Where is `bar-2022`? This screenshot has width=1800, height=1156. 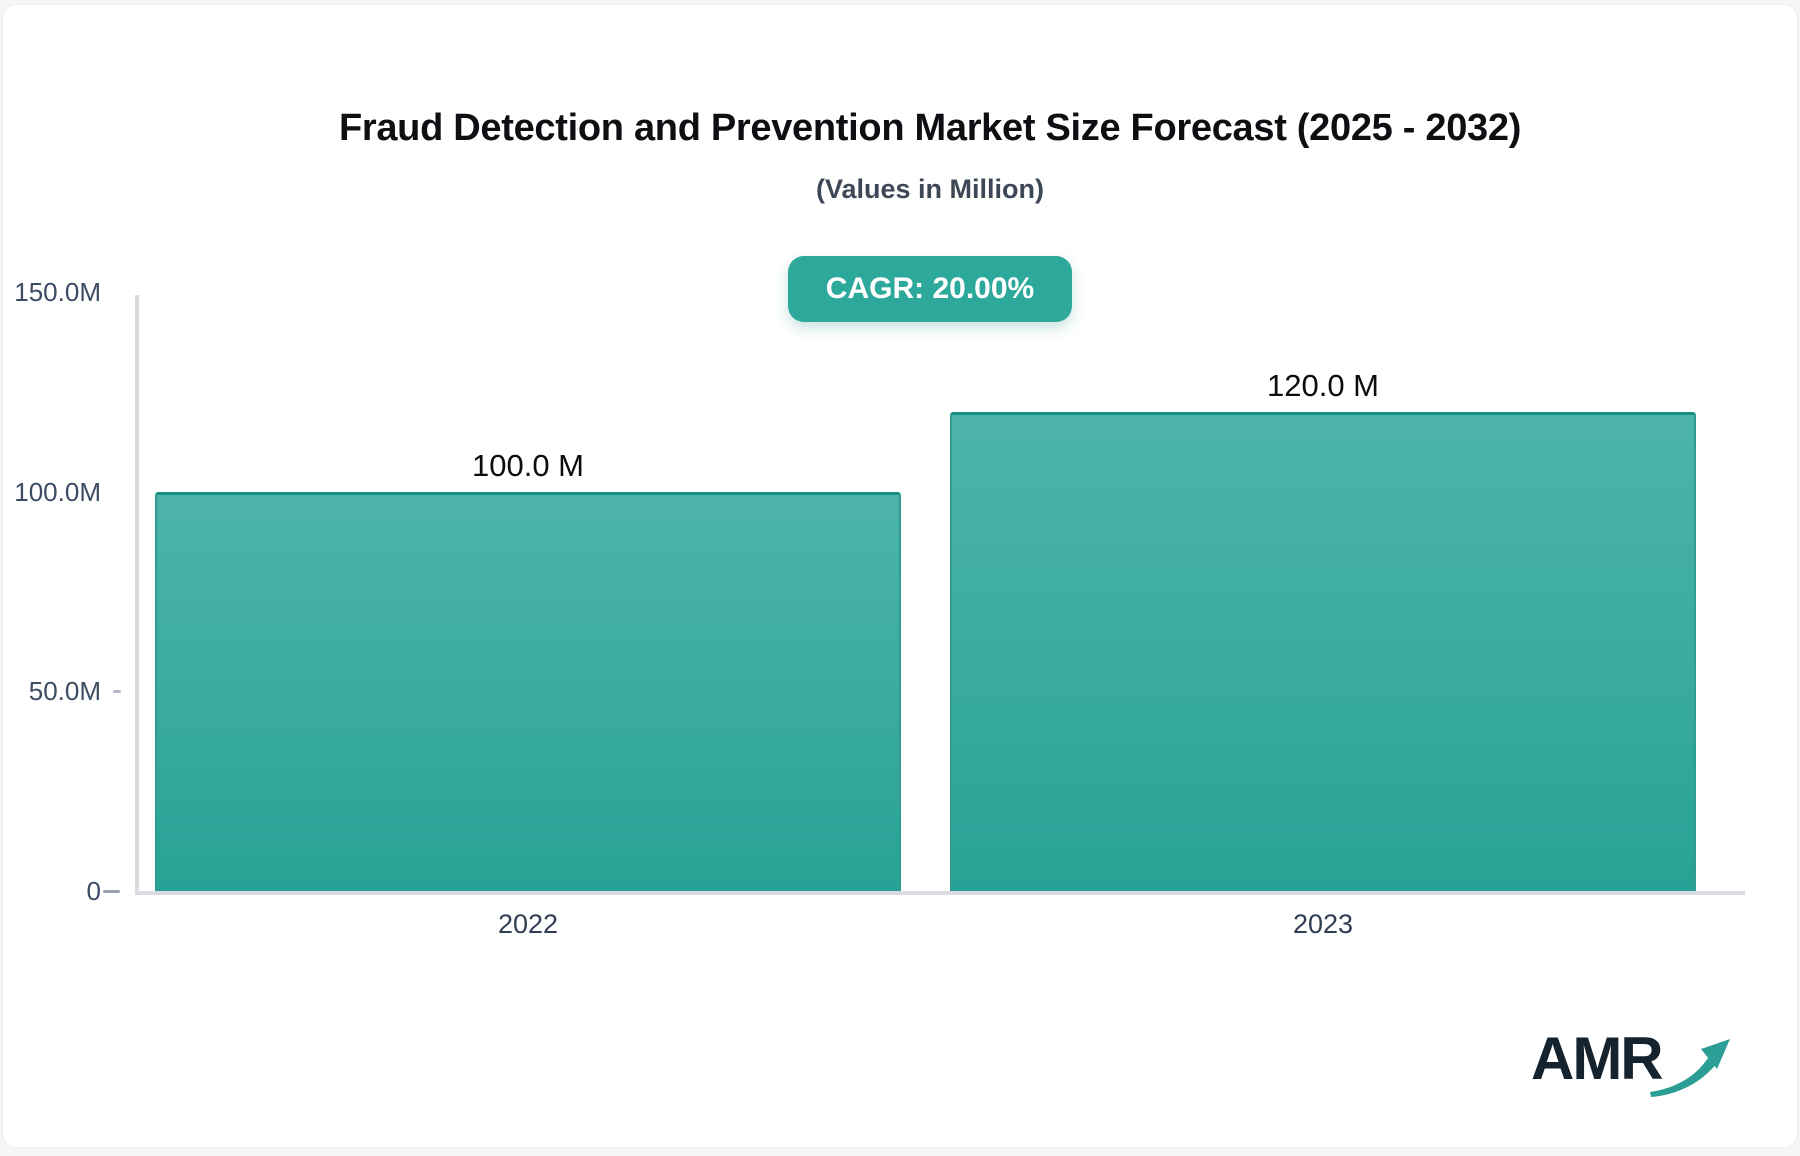 bar-2022 is located at coordinates (528, 691).